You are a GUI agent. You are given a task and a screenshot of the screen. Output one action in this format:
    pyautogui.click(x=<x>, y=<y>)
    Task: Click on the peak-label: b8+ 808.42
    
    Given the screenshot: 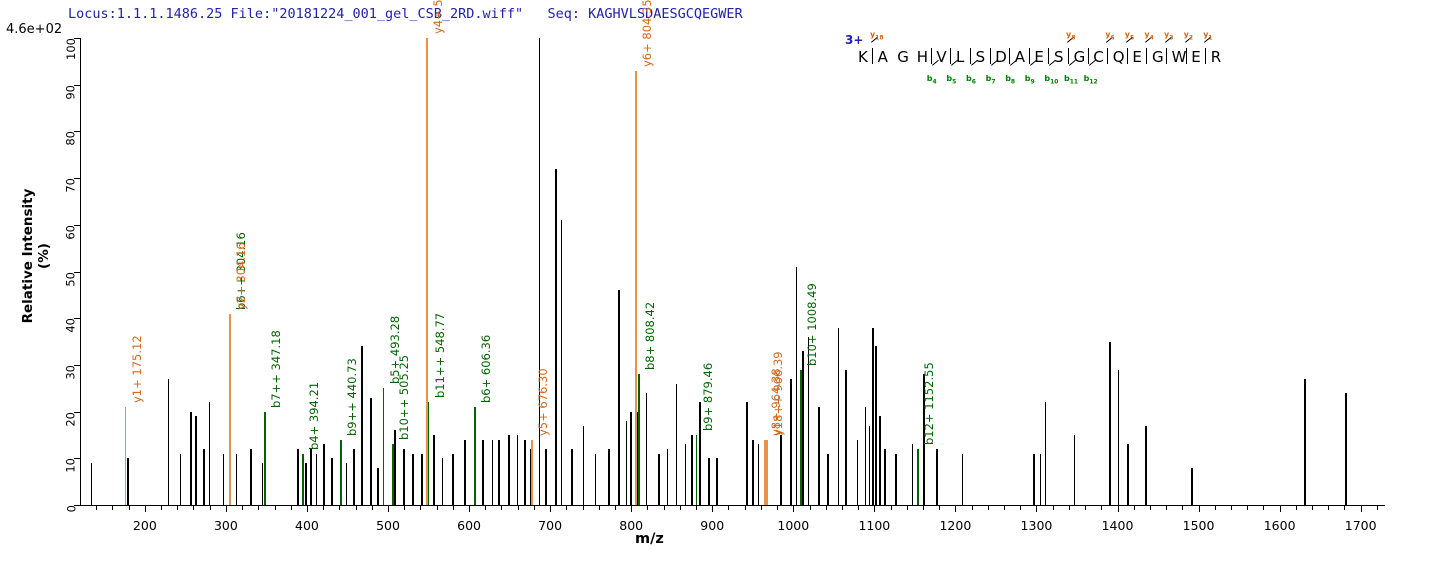 What is the action you would take?
    pyautogui.click(x=650, y=336)
    